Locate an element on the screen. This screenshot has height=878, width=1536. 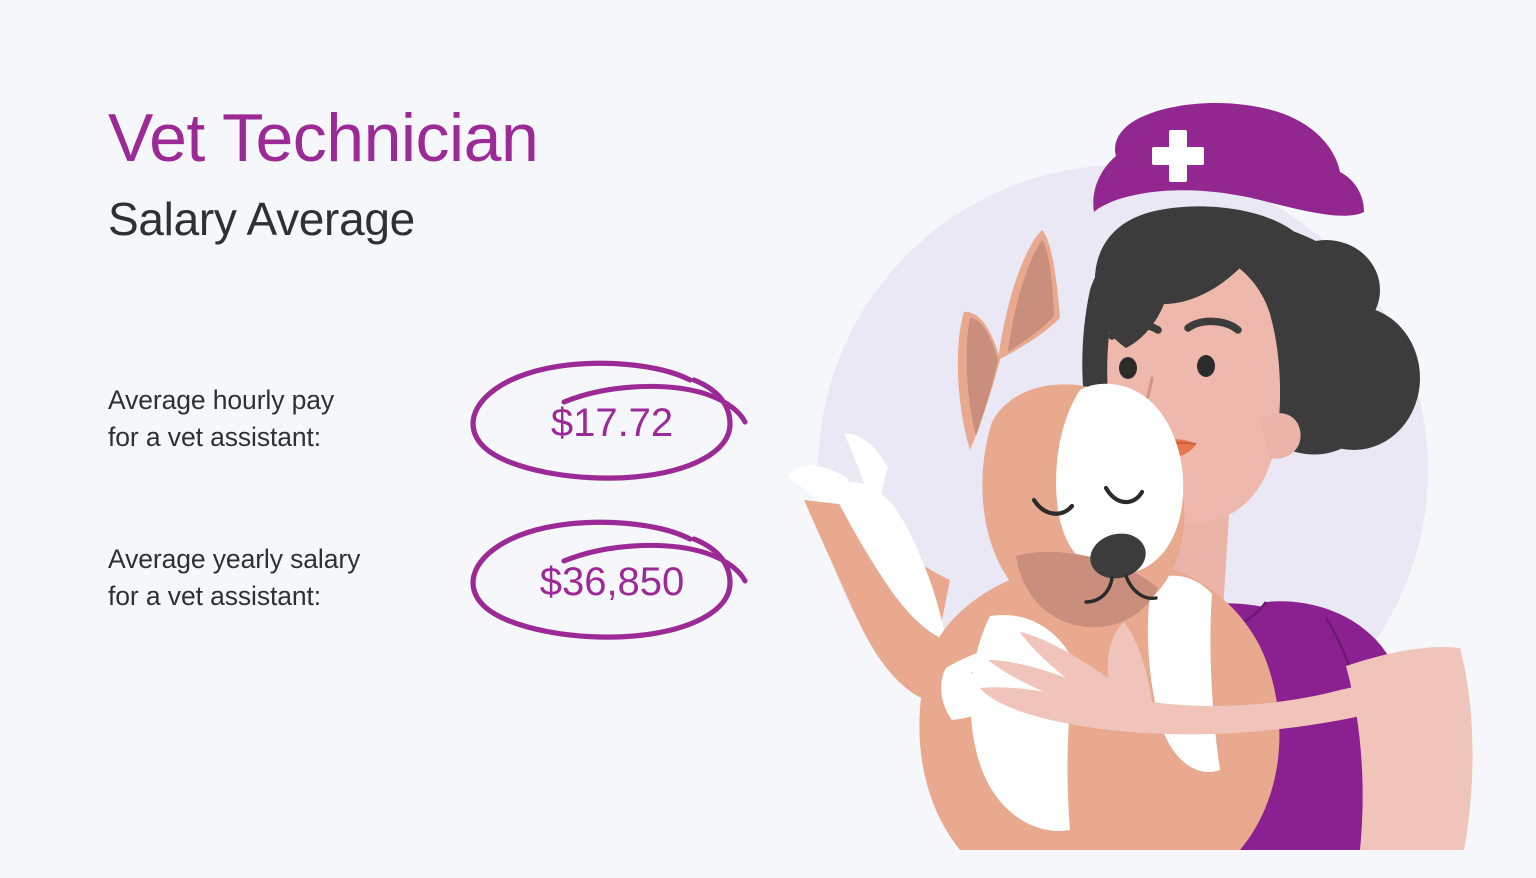
dog-ear-right-inner is located at coordinates (1031, 296).